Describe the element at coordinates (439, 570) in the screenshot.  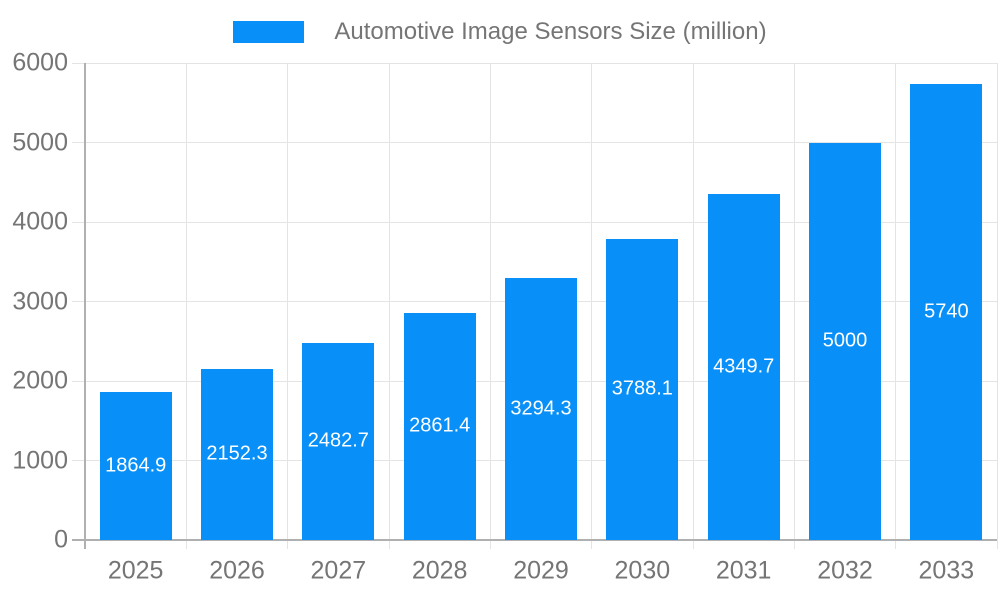
I see `x-tick-label: 2028` at that location.